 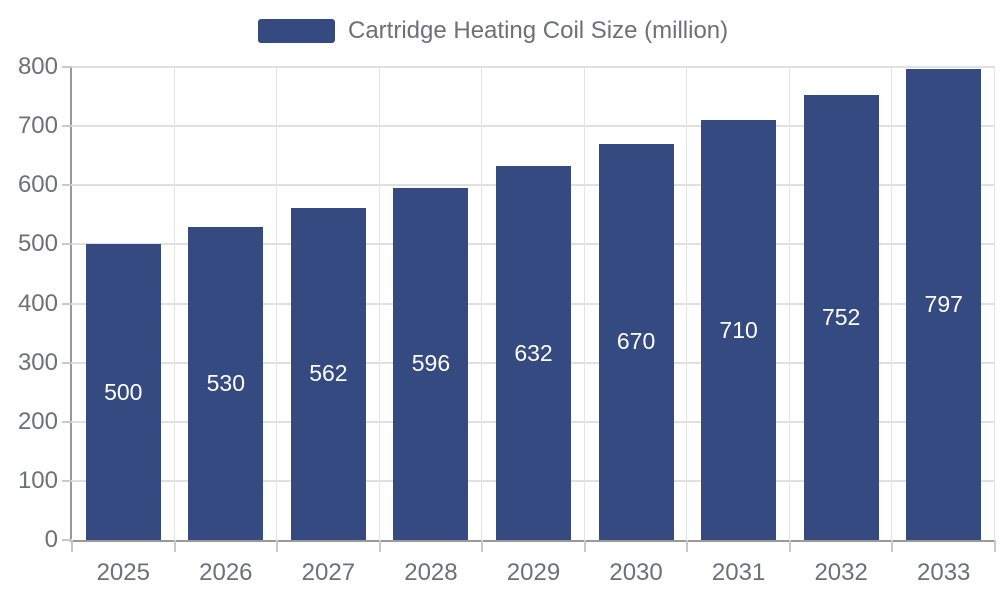 I want to click on y-tick-label: 800, so click(x=37, y=66).